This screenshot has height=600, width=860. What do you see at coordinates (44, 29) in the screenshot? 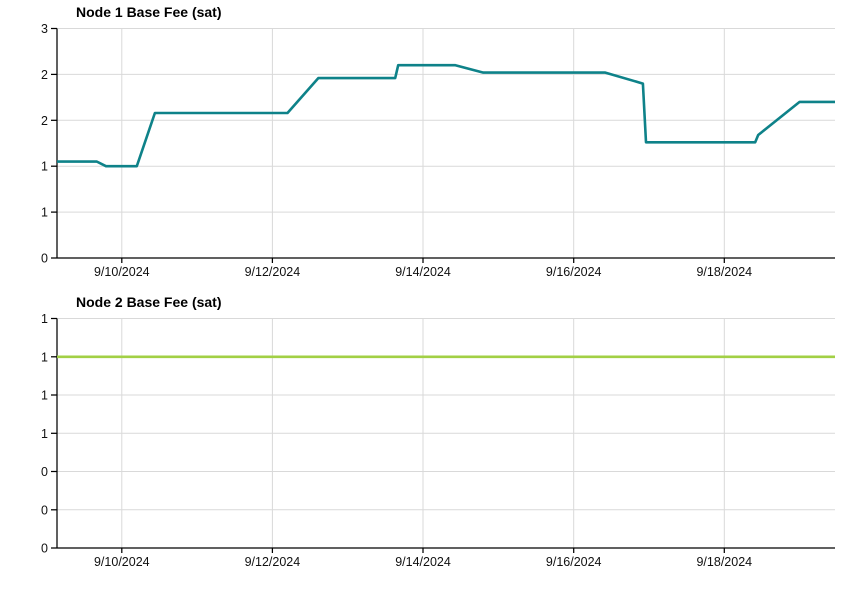
I see `y-tick-label: 3` at bounding box center [44, 29].